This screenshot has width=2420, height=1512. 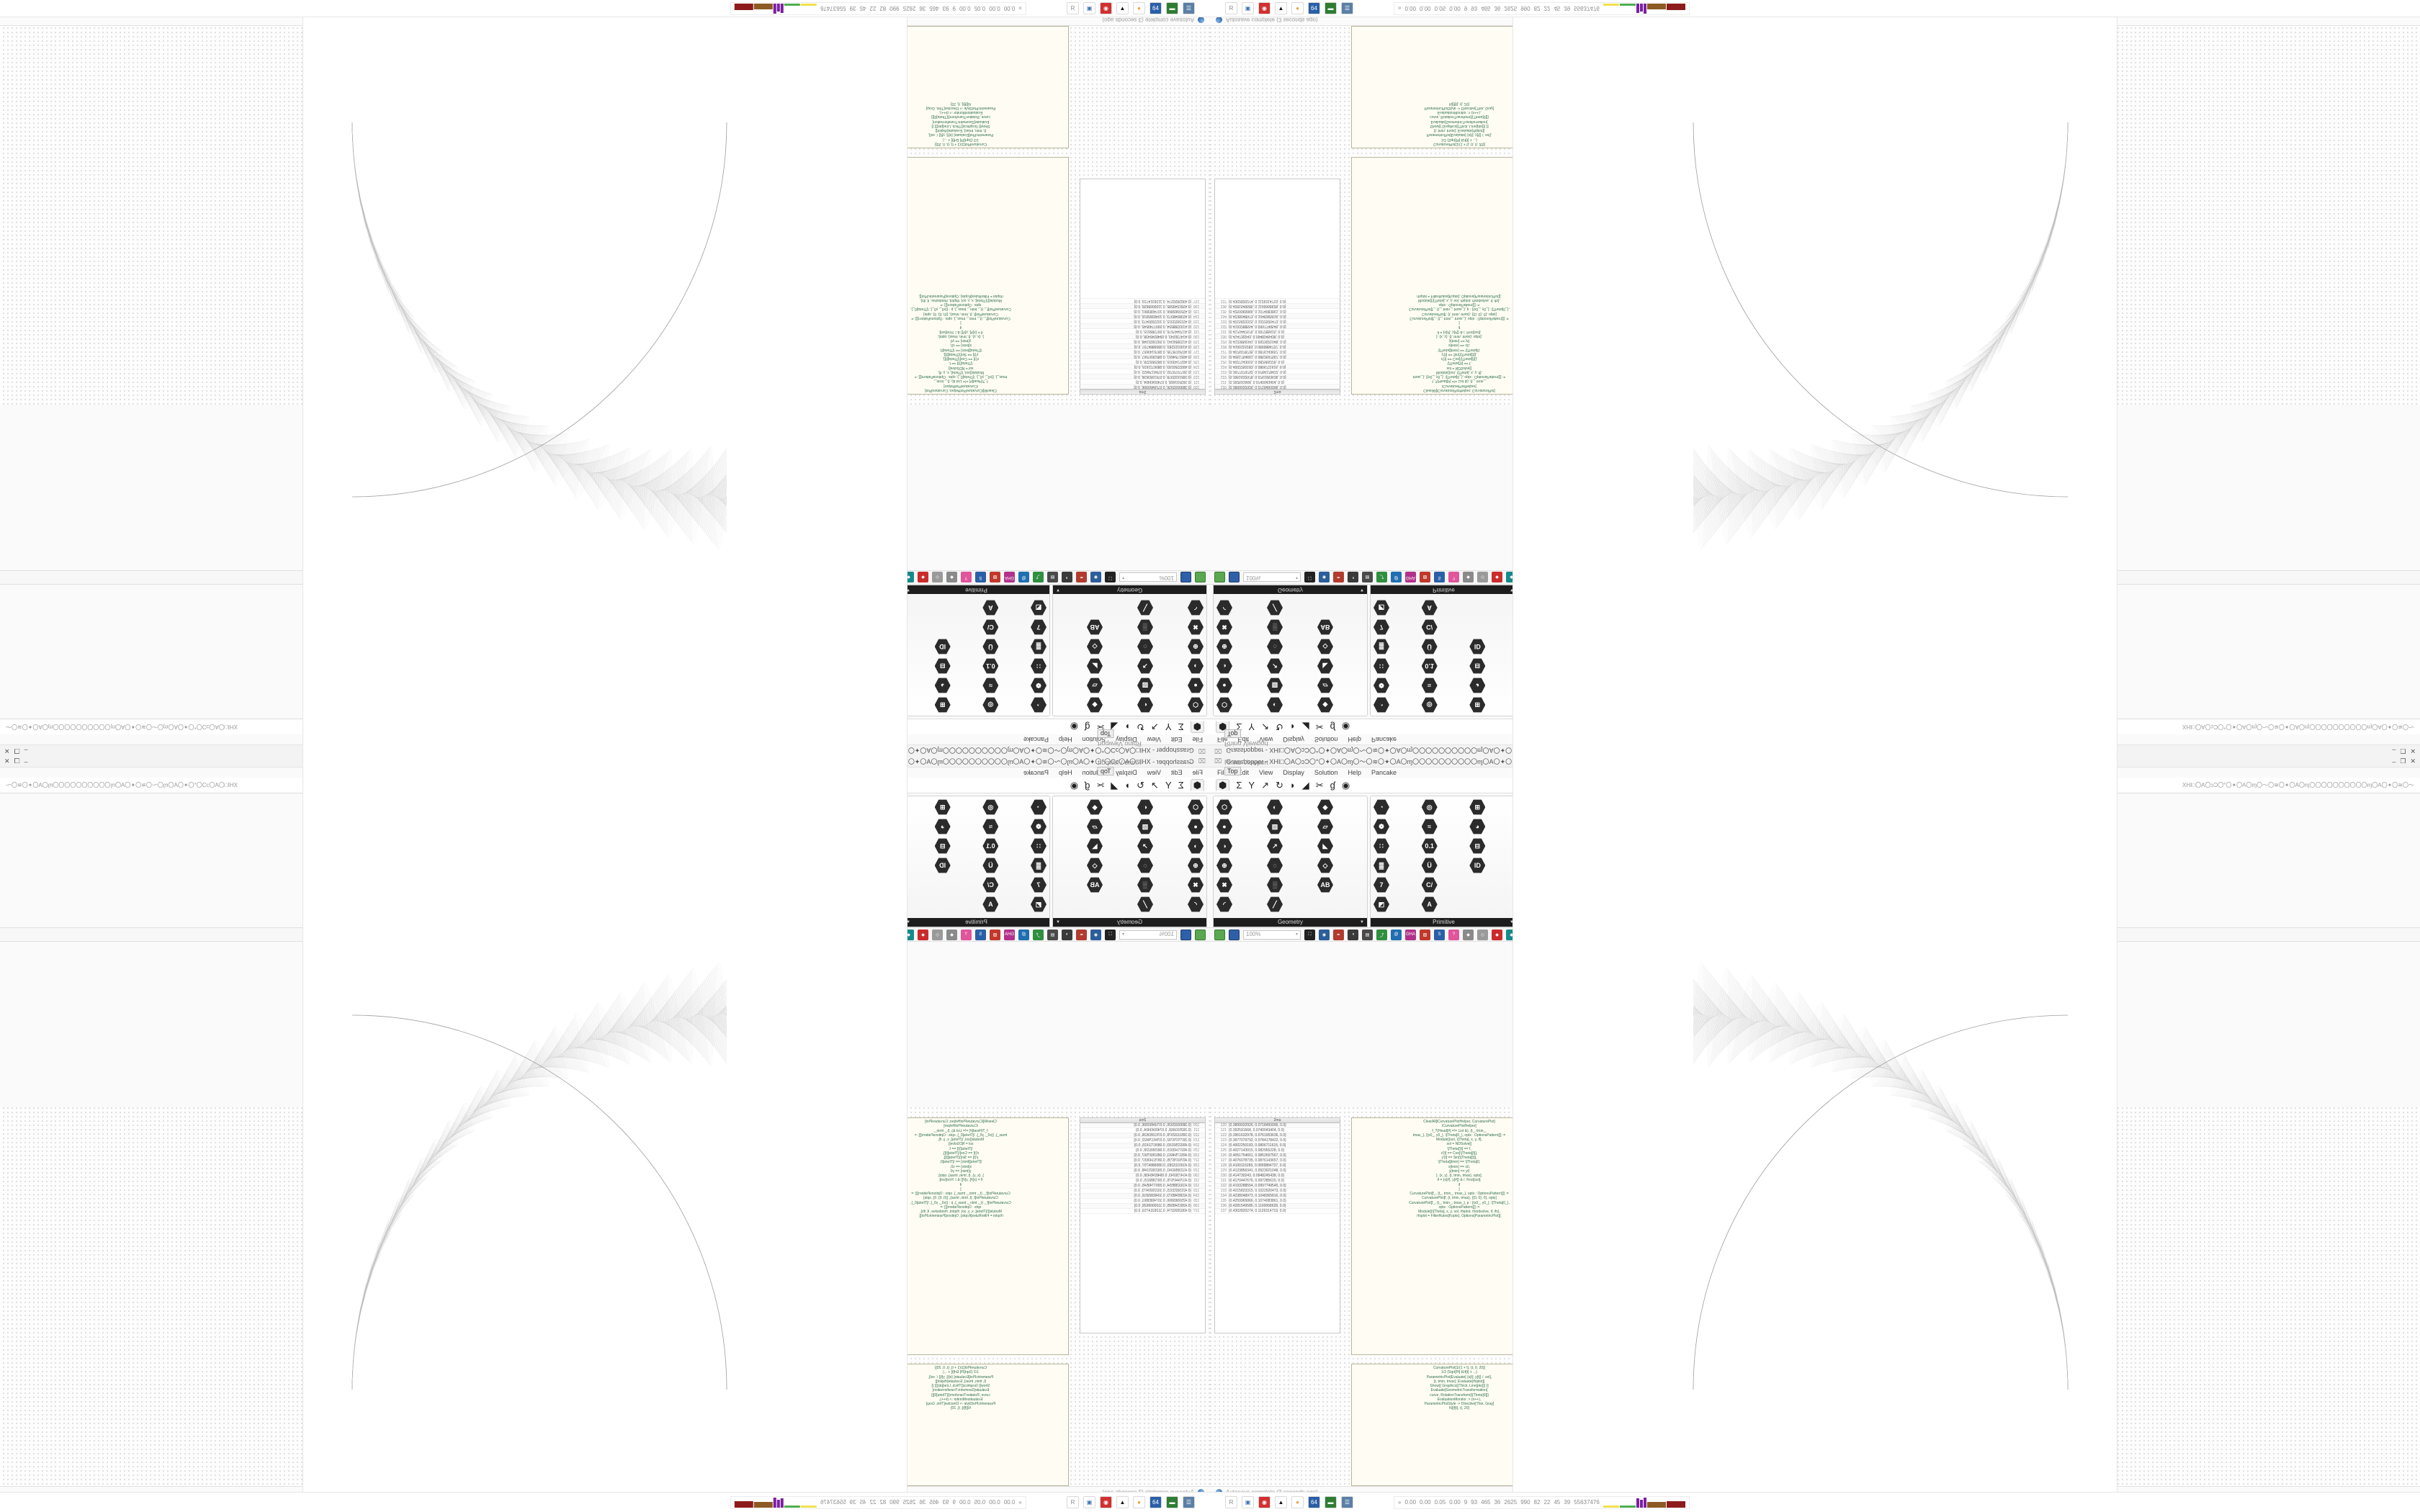 What do you see at coordinates (1248, 1502) in the screenshot?
I see `screen-icon: ▣` at bounding box center [1248, 1502].